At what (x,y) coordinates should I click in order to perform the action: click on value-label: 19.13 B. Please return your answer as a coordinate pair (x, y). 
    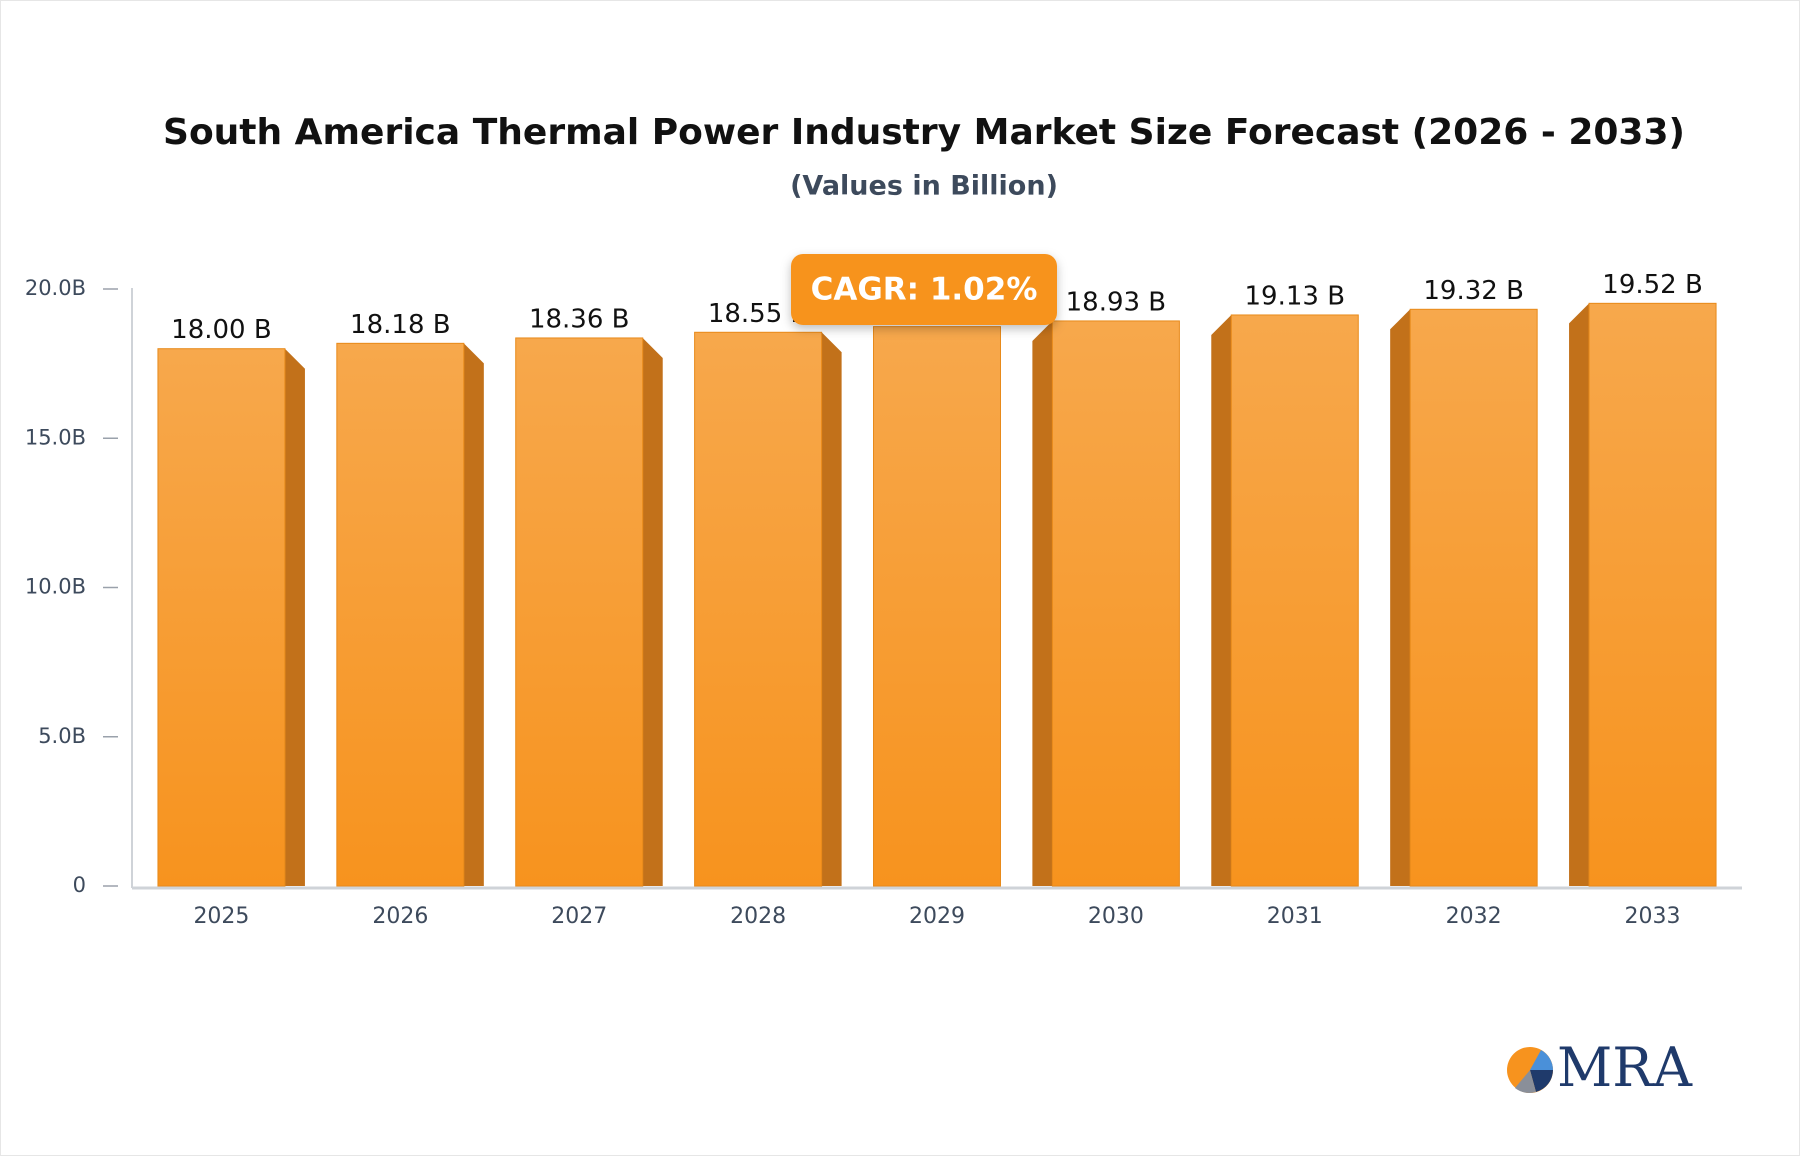
    Looking at the image, I should click on (1295, 296).